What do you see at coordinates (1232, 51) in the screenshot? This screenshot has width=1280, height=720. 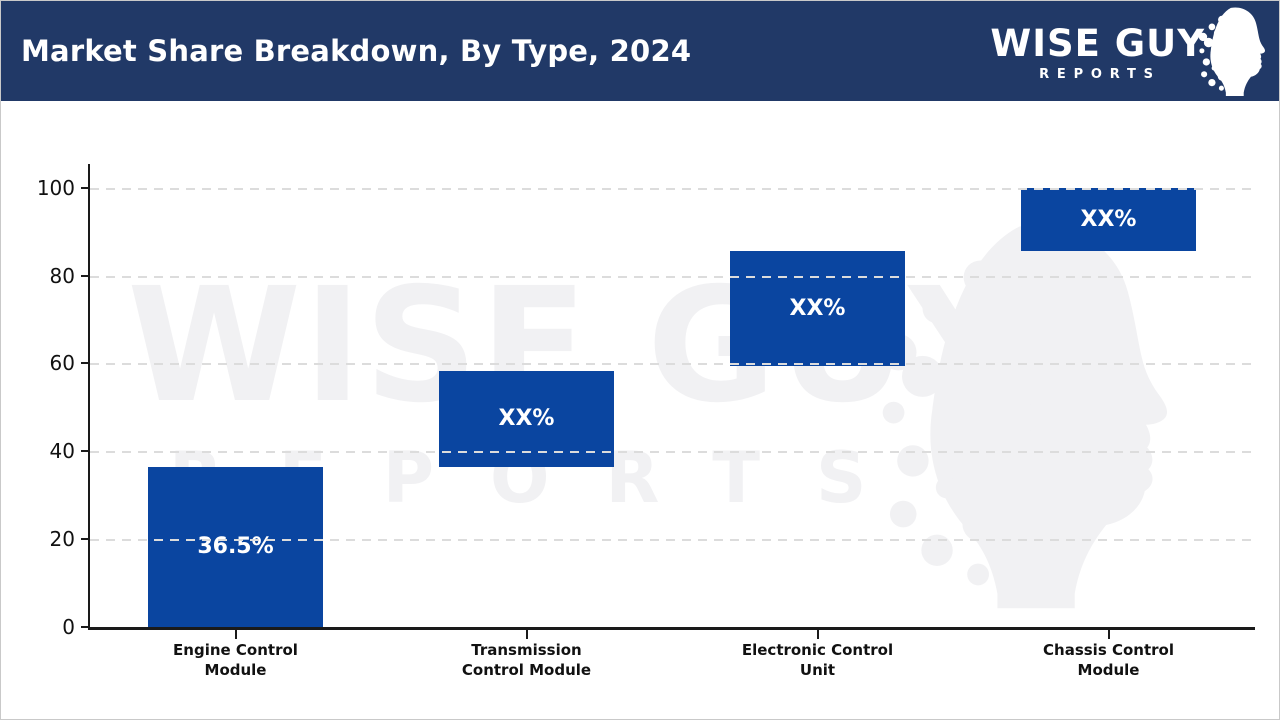 I see `logo-face-icon` at bounding box center [1232, 51].